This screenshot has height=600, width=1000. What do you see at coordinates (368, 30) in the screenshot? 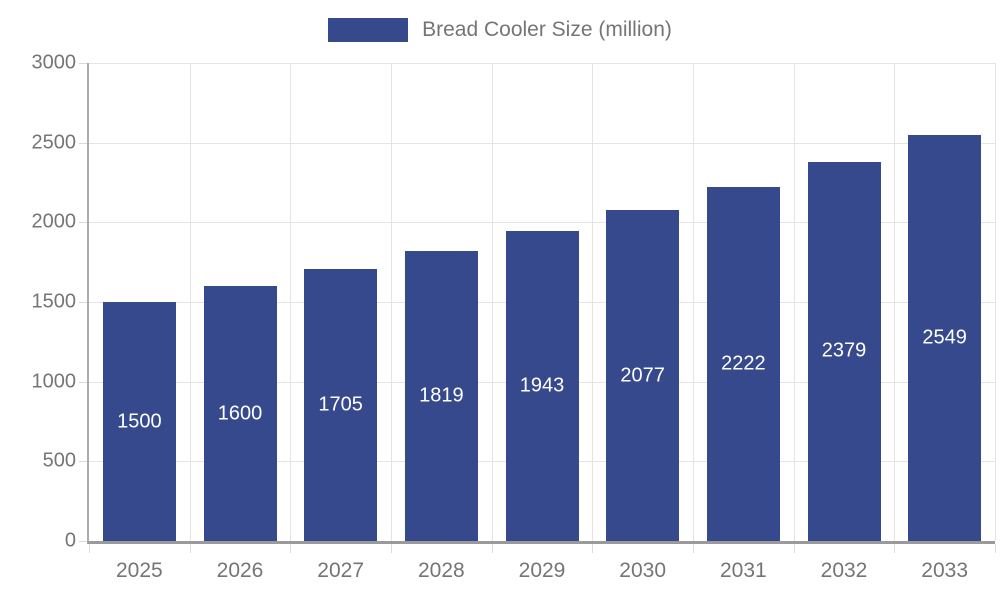
I see `legend-swatch-icon` at bounding box center [368, 30].